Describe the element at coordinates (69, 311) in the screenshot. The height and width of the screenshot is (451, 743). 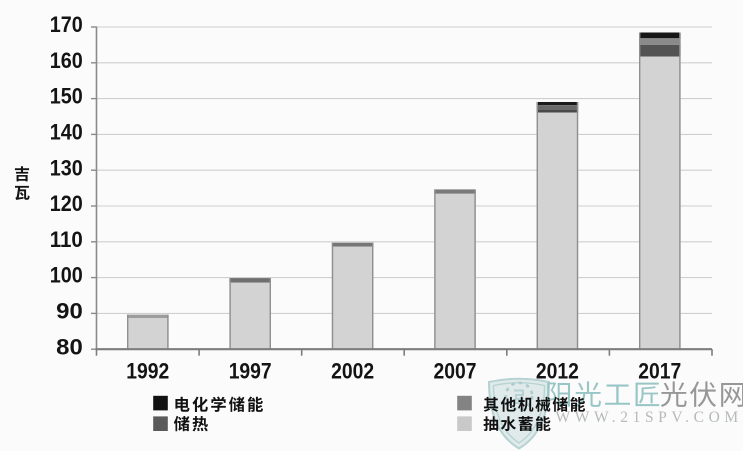
I see `svg-text: 90` at that location.